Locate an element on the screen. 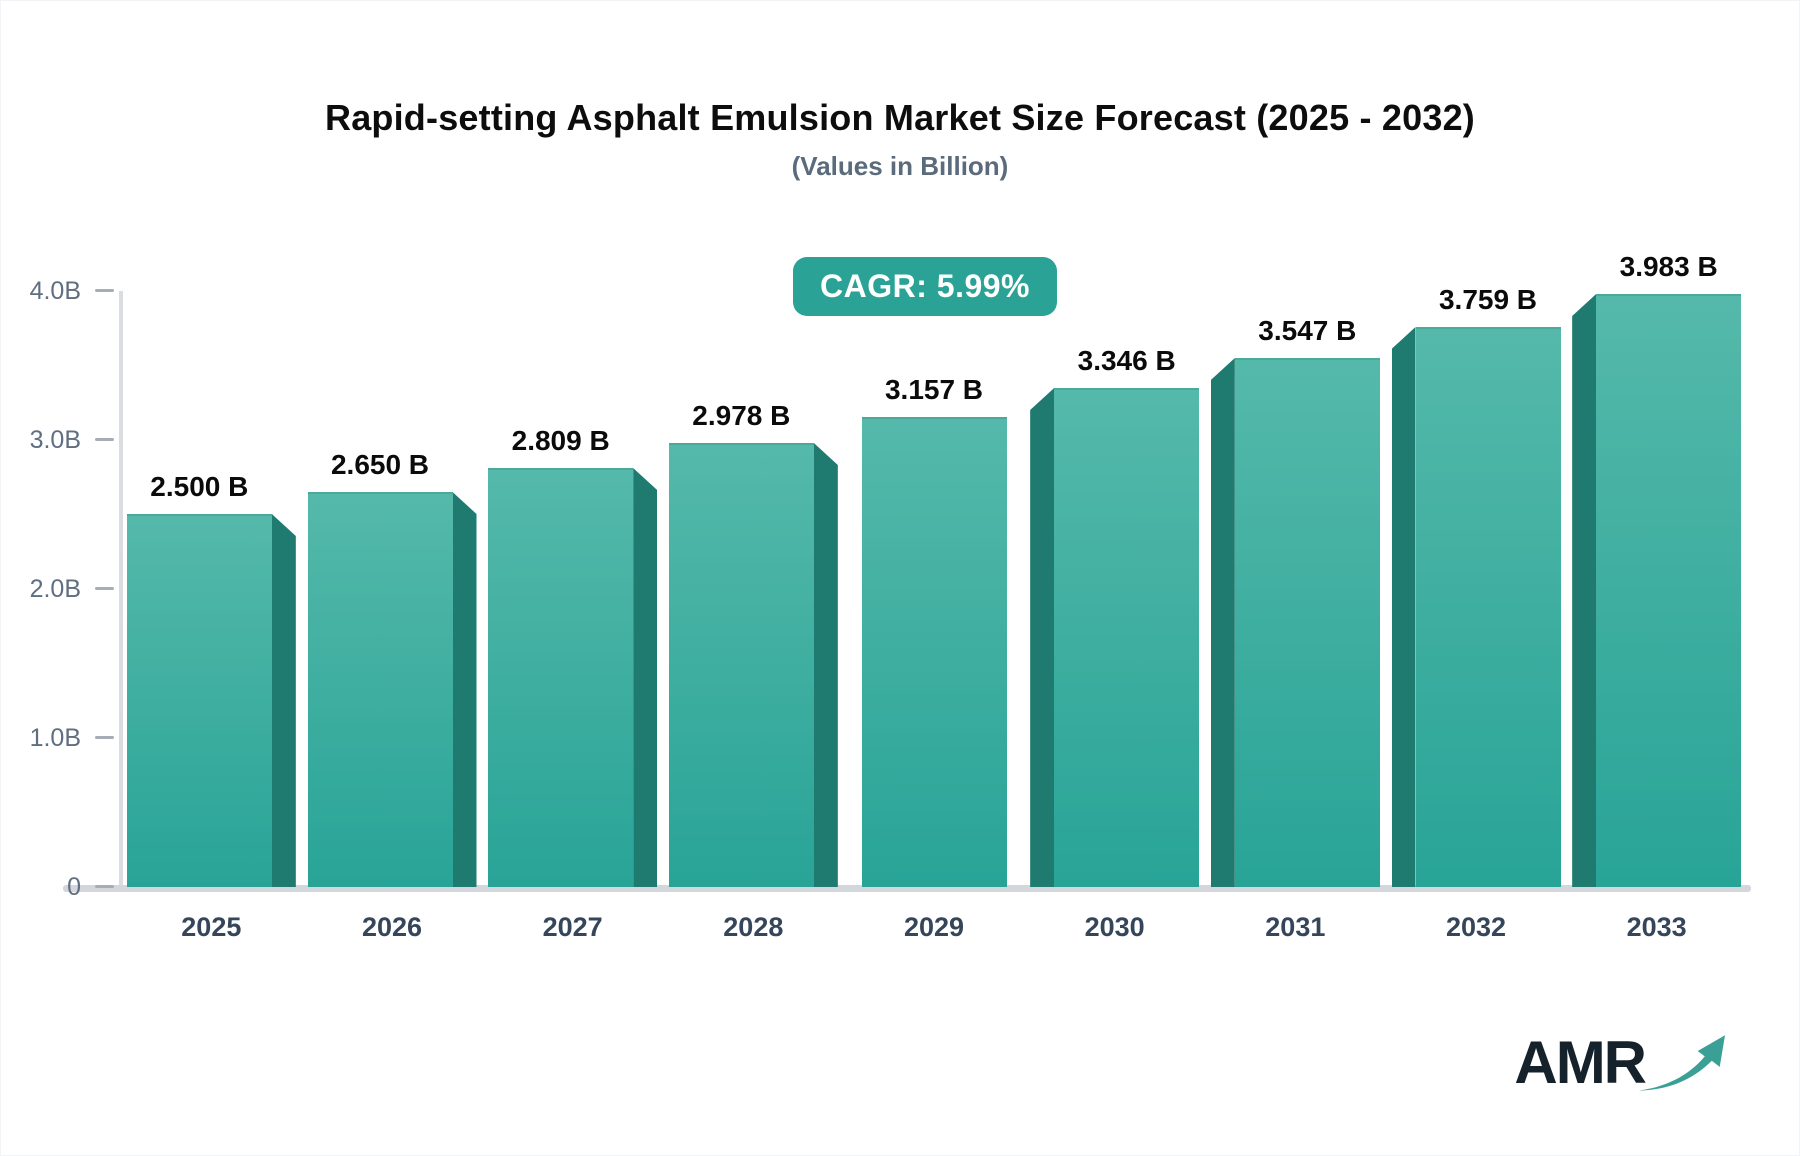  amr-logo: AMR is located at coordinates (1619, 1070).